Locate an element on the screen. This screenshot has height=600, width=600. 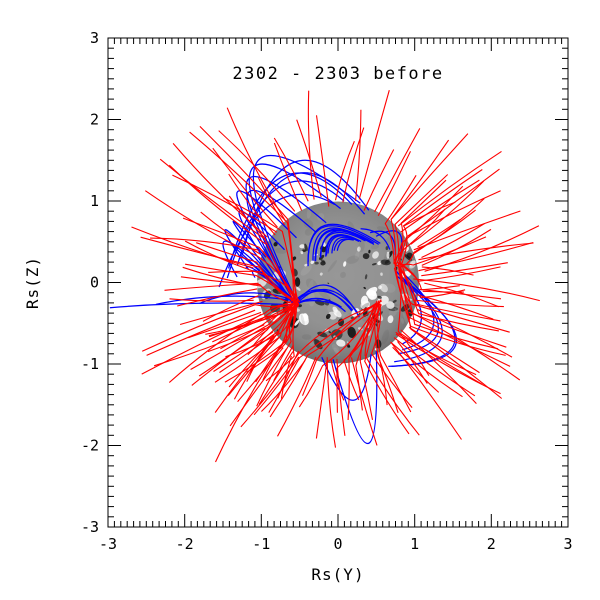
x-tick-label: 0 is located at coordinates (337, 544).